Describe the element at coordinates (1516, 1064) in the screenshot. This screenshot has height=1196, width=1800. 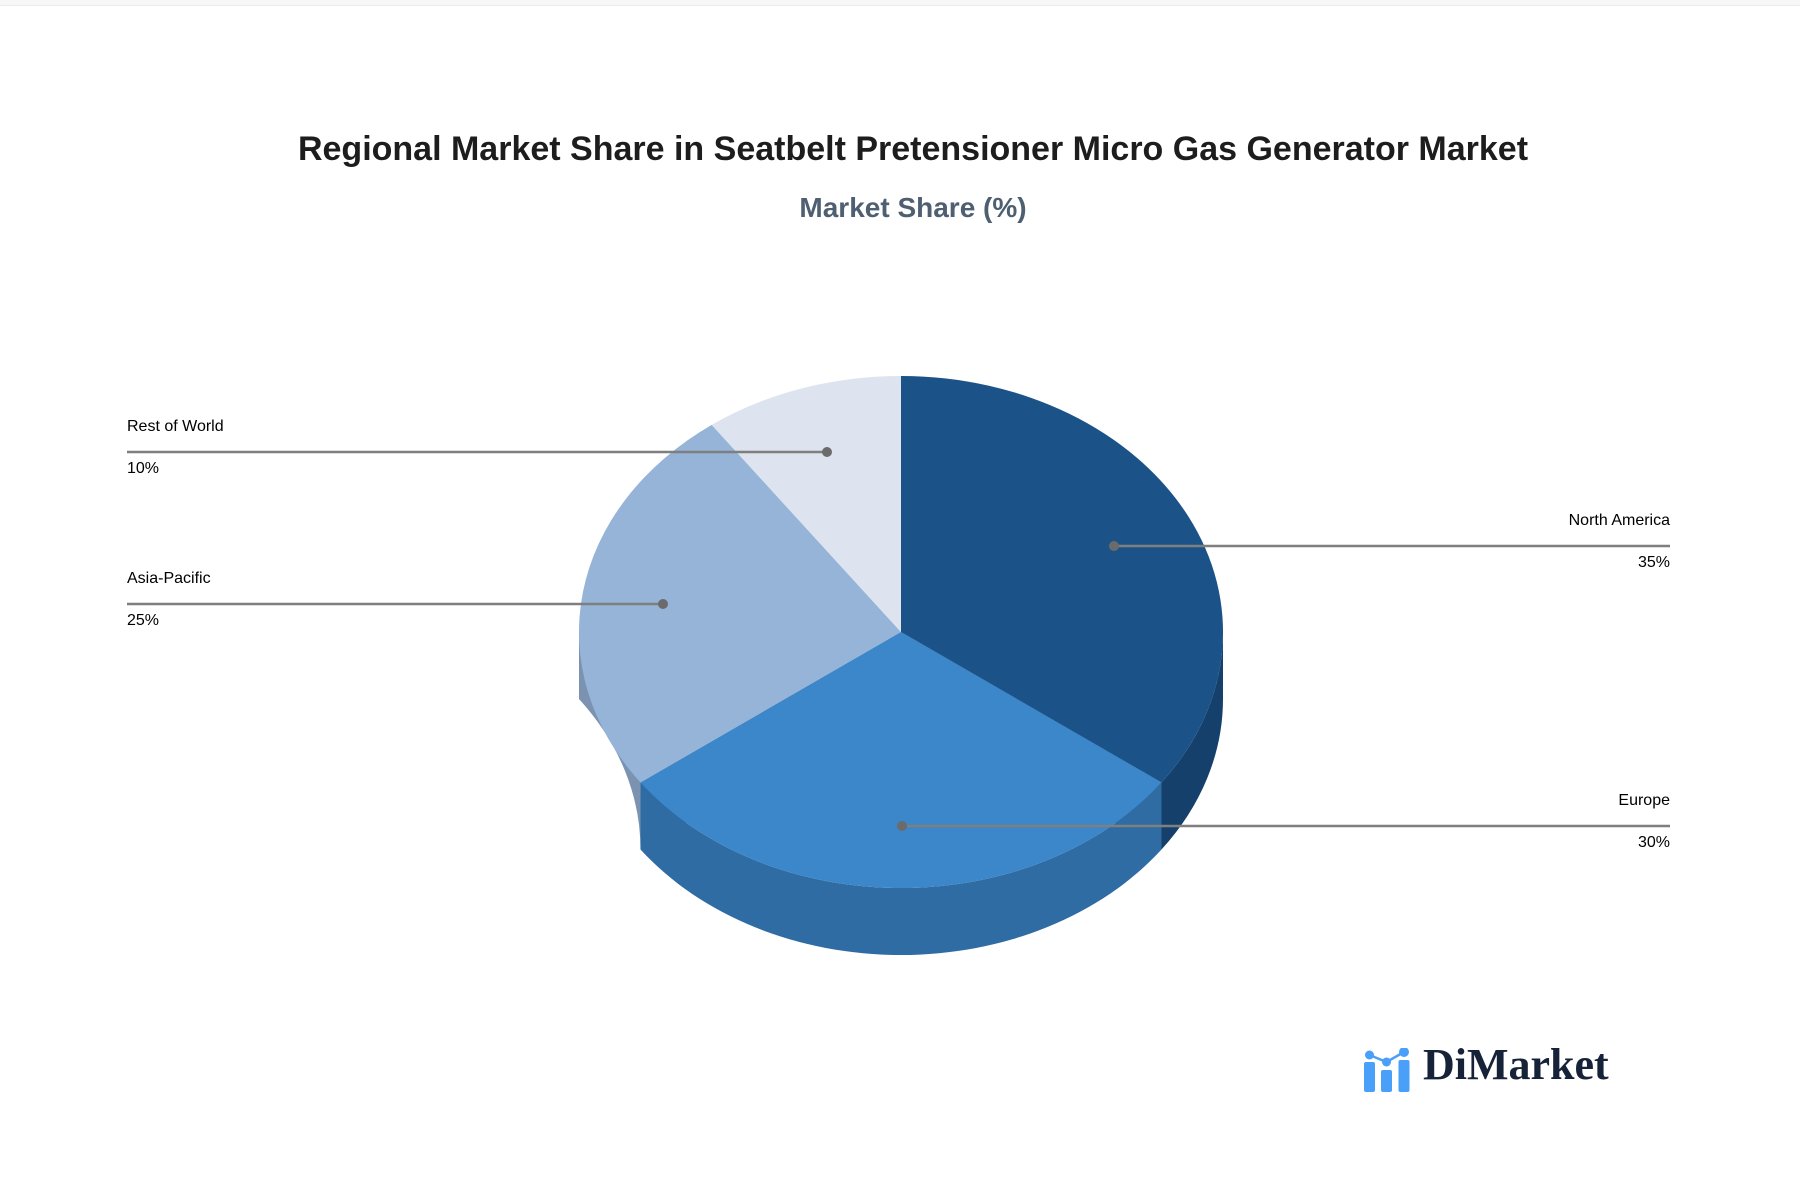
I see `dimarket-logo-text: DiMarket` at that location.